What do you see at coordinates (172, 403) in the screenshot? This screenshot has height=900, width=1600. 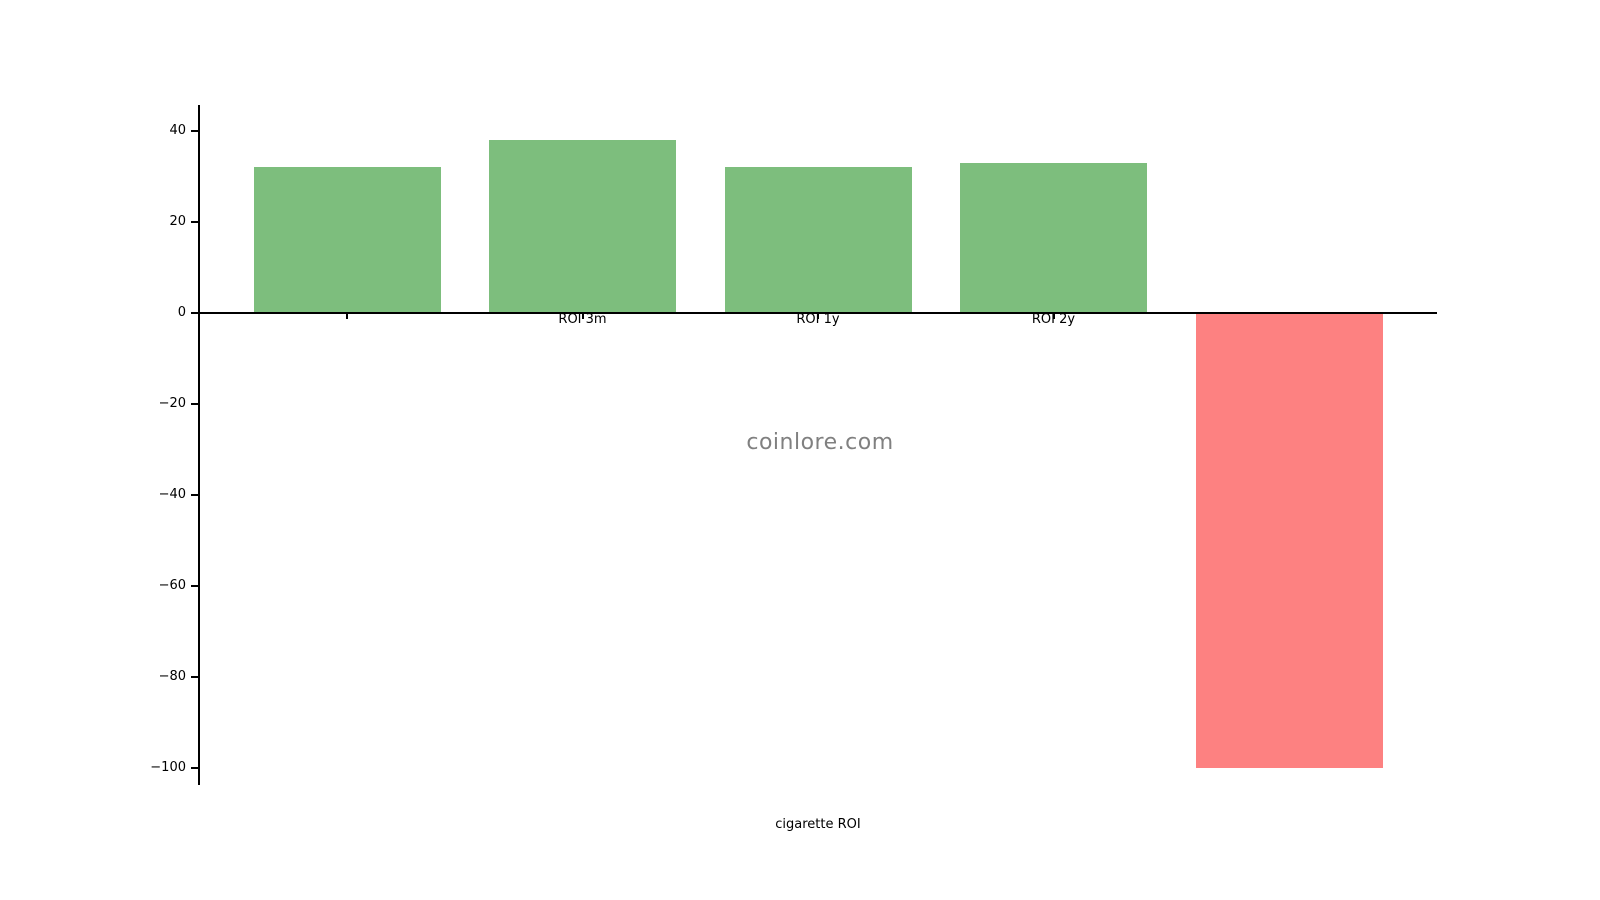 I see `y-tick-label: −20` at bounding box center [172, 403].